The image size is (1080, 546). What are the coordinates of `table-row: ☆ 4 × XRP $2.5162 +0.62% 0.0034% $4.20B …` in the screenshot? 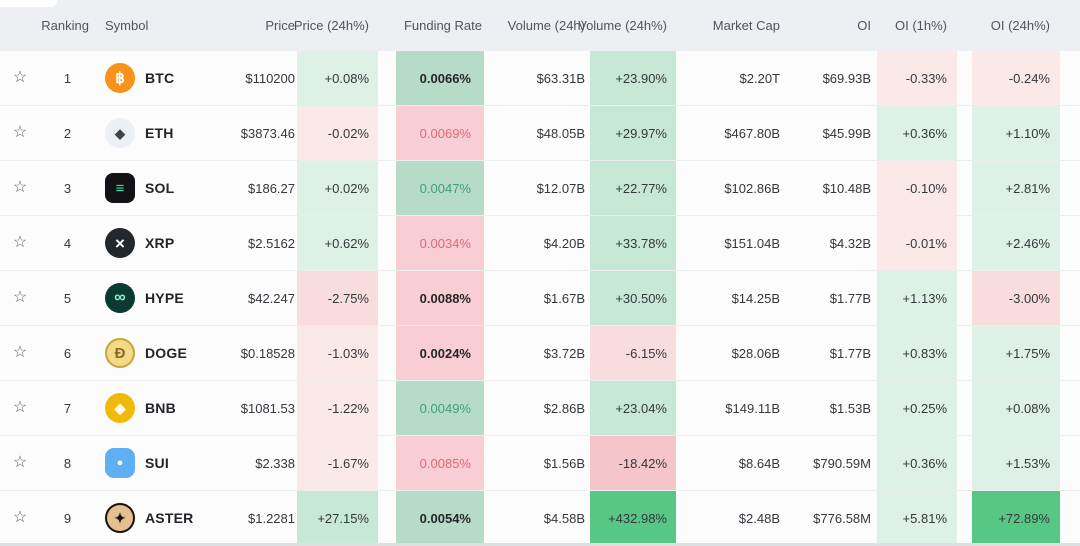 It's located at (540, 243).